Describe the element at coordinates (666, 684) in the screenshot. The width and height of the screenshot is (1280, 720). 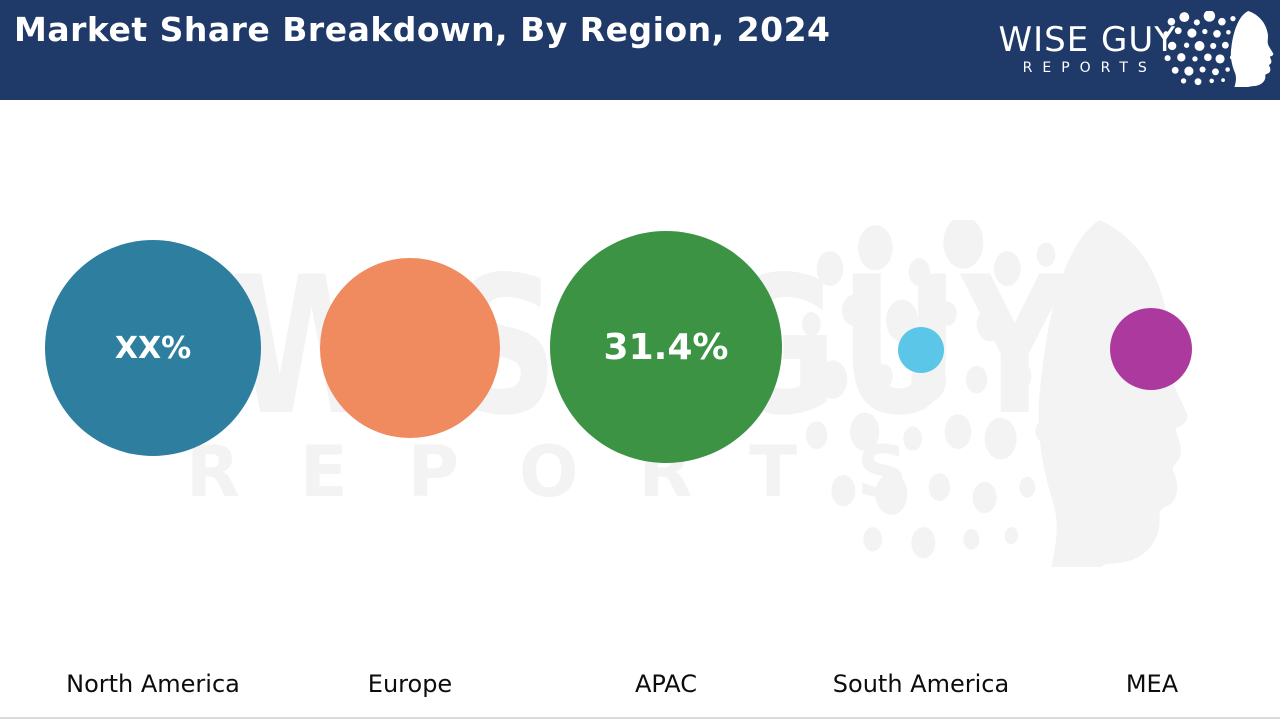
I see `category-label-apac: APAC` at that location.